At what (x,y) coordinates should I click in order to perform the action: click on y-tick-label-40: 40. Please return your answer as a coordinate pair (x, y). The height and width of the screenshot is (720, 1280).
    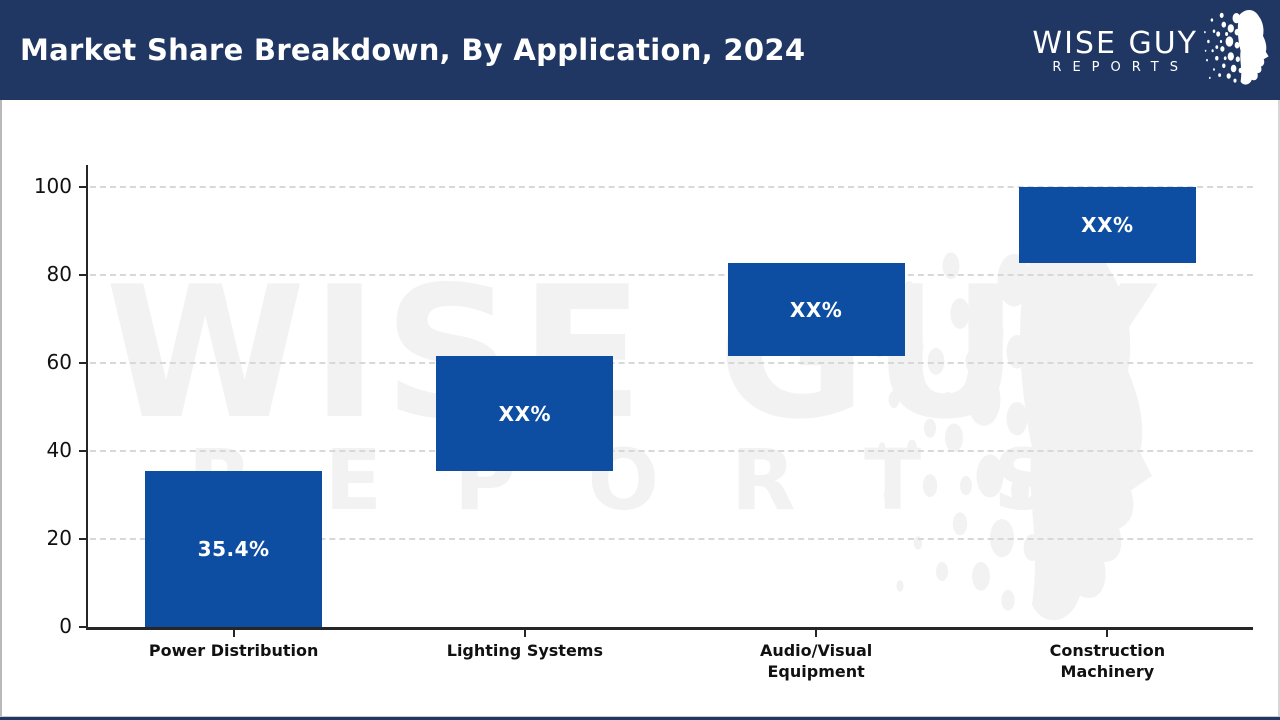
    Looking at the image, I should click on (59, 450).